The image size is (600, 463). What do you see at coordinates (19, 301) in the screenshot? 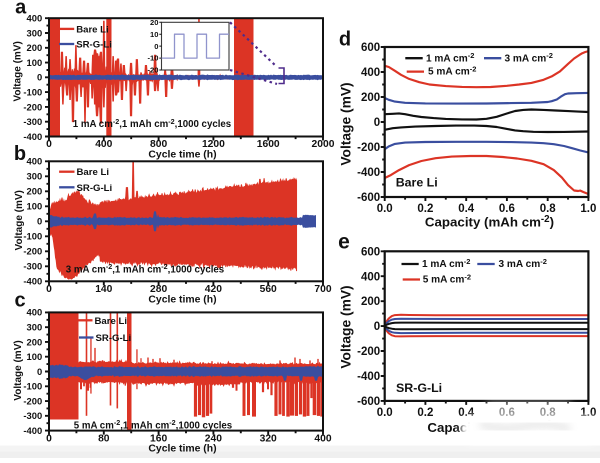
I see `svg-text: c` at bounding box center [19, 301].